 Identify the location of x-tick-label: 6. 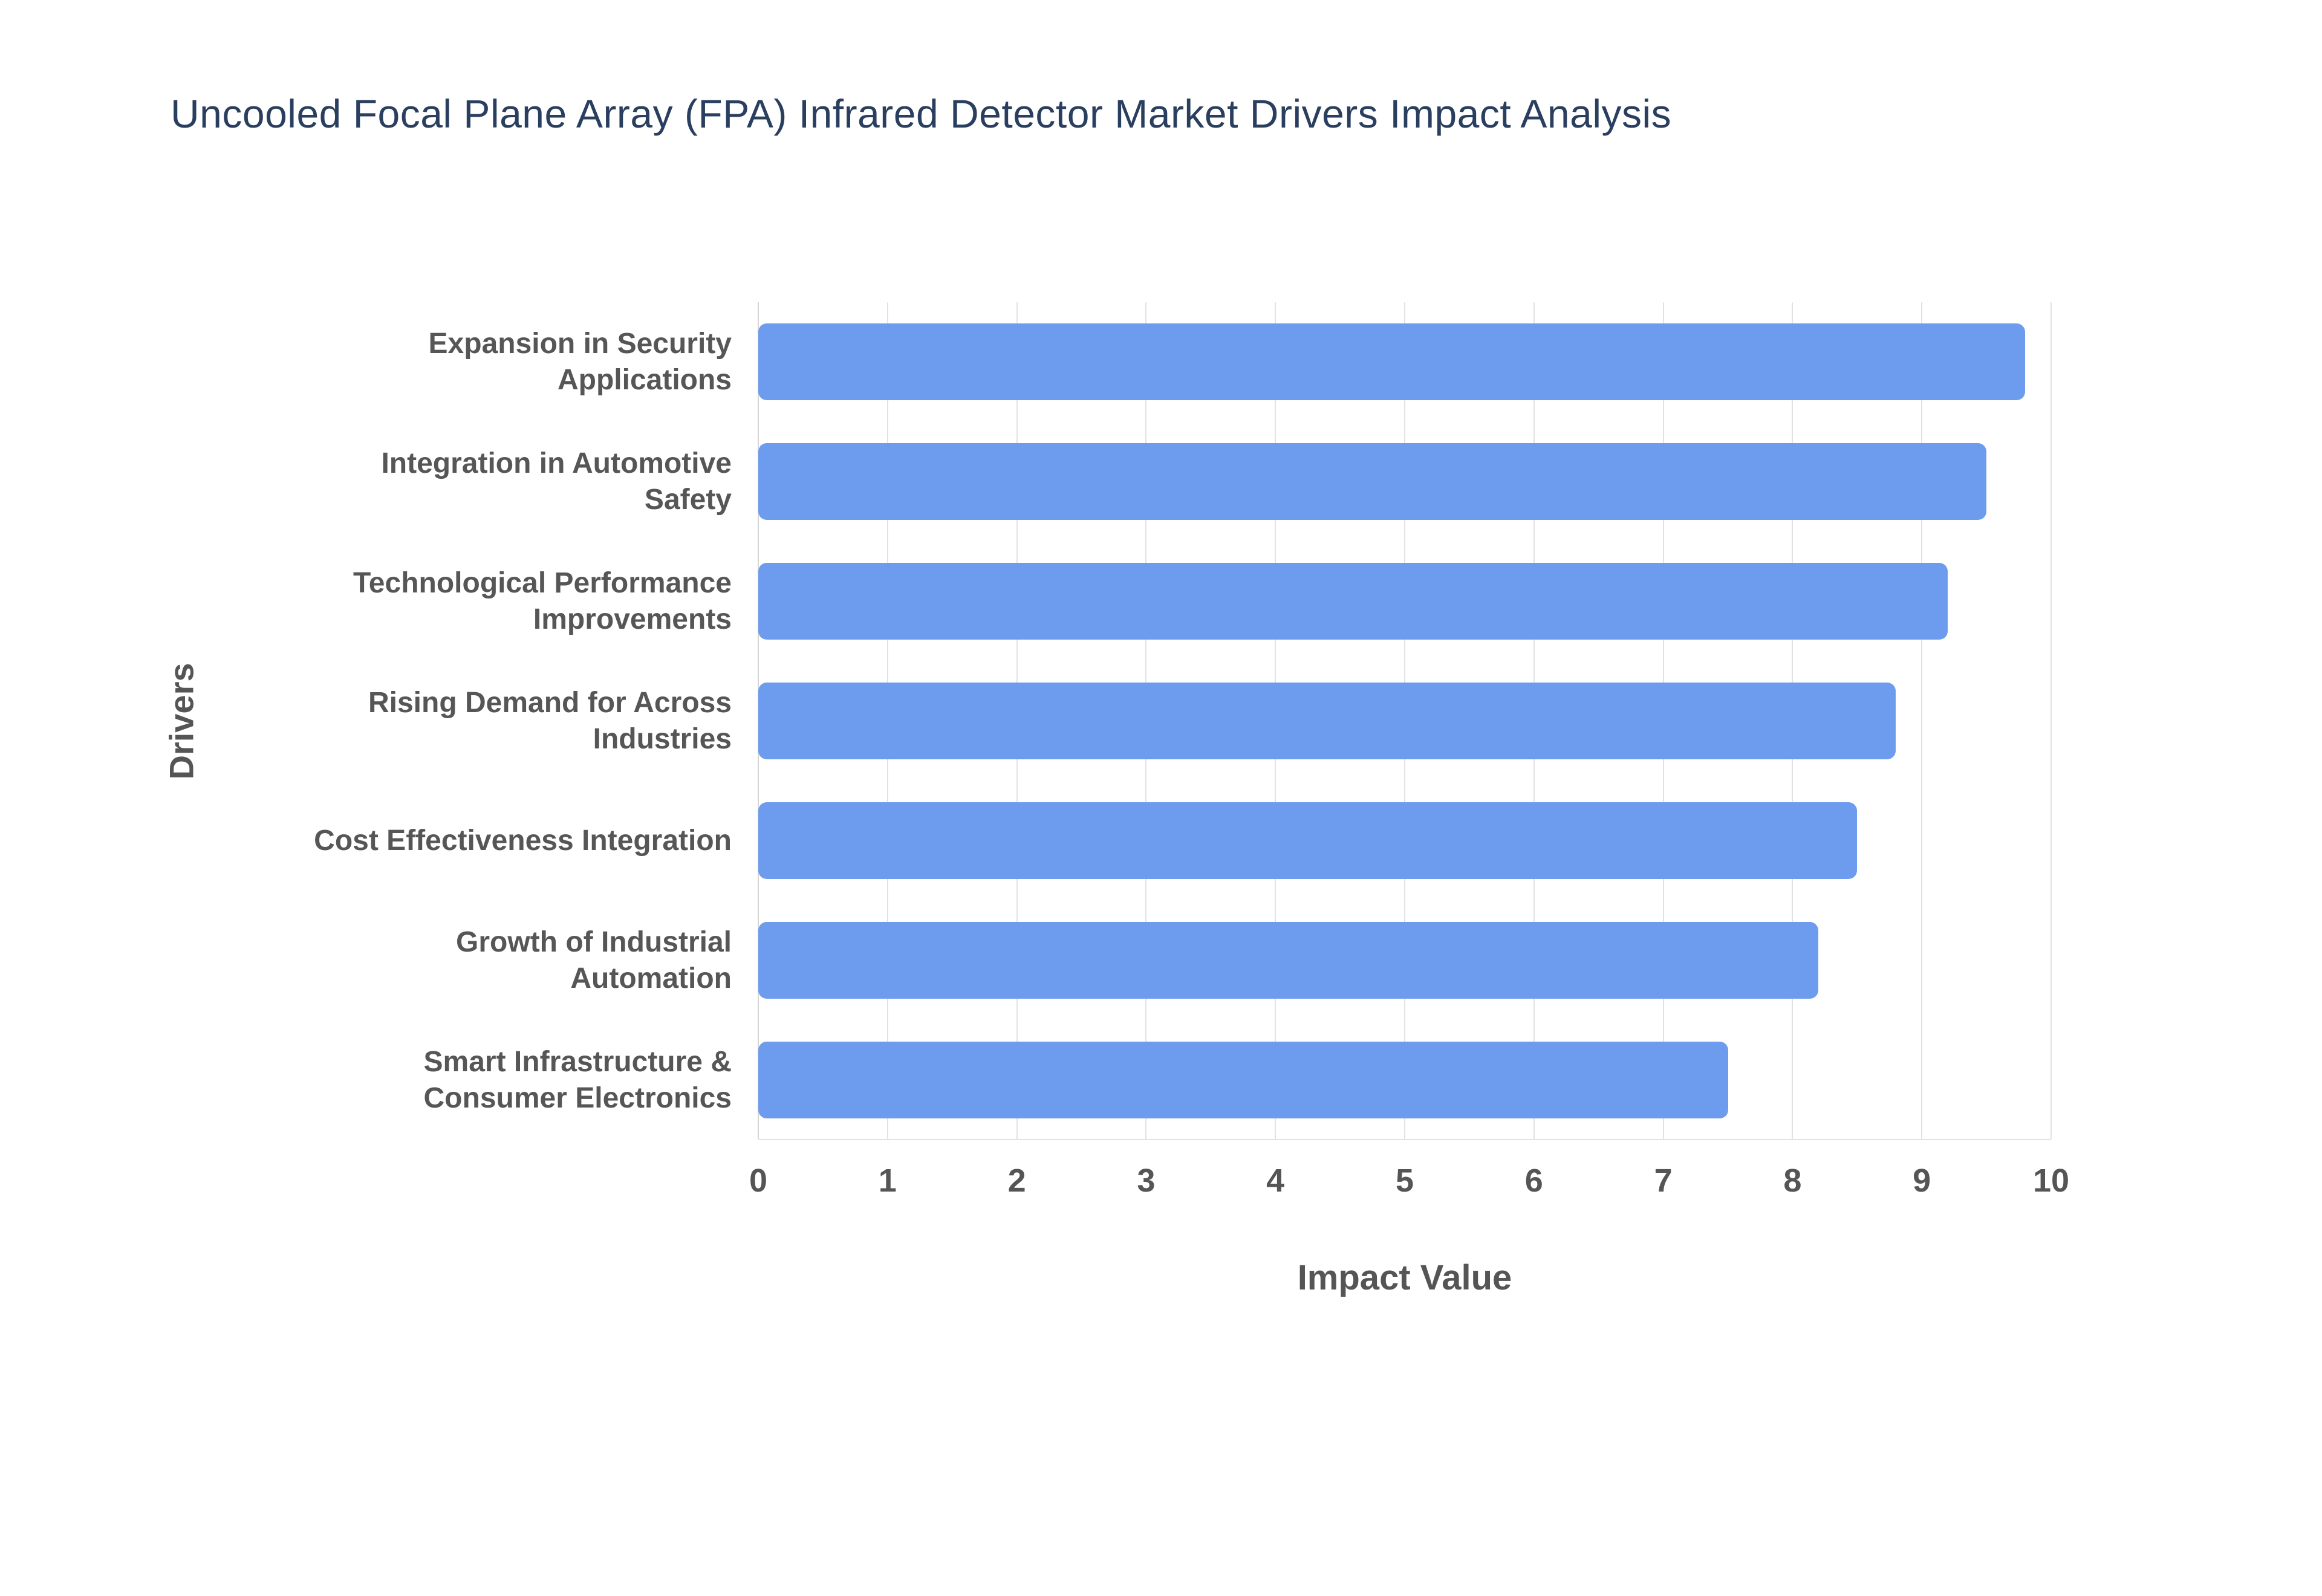
(1533, 1181).